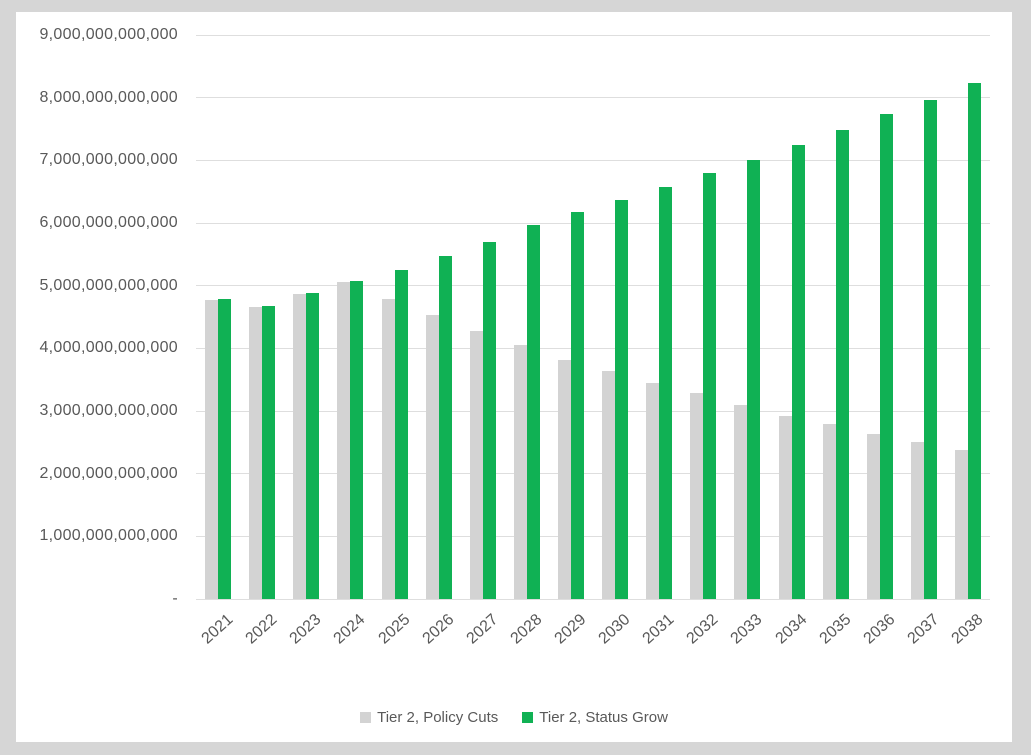  What do you see at coordinates (526, 629) in the screenshot?
I see `x-axis-tick-label-2028: 2028` at bounding box center [526, 629].